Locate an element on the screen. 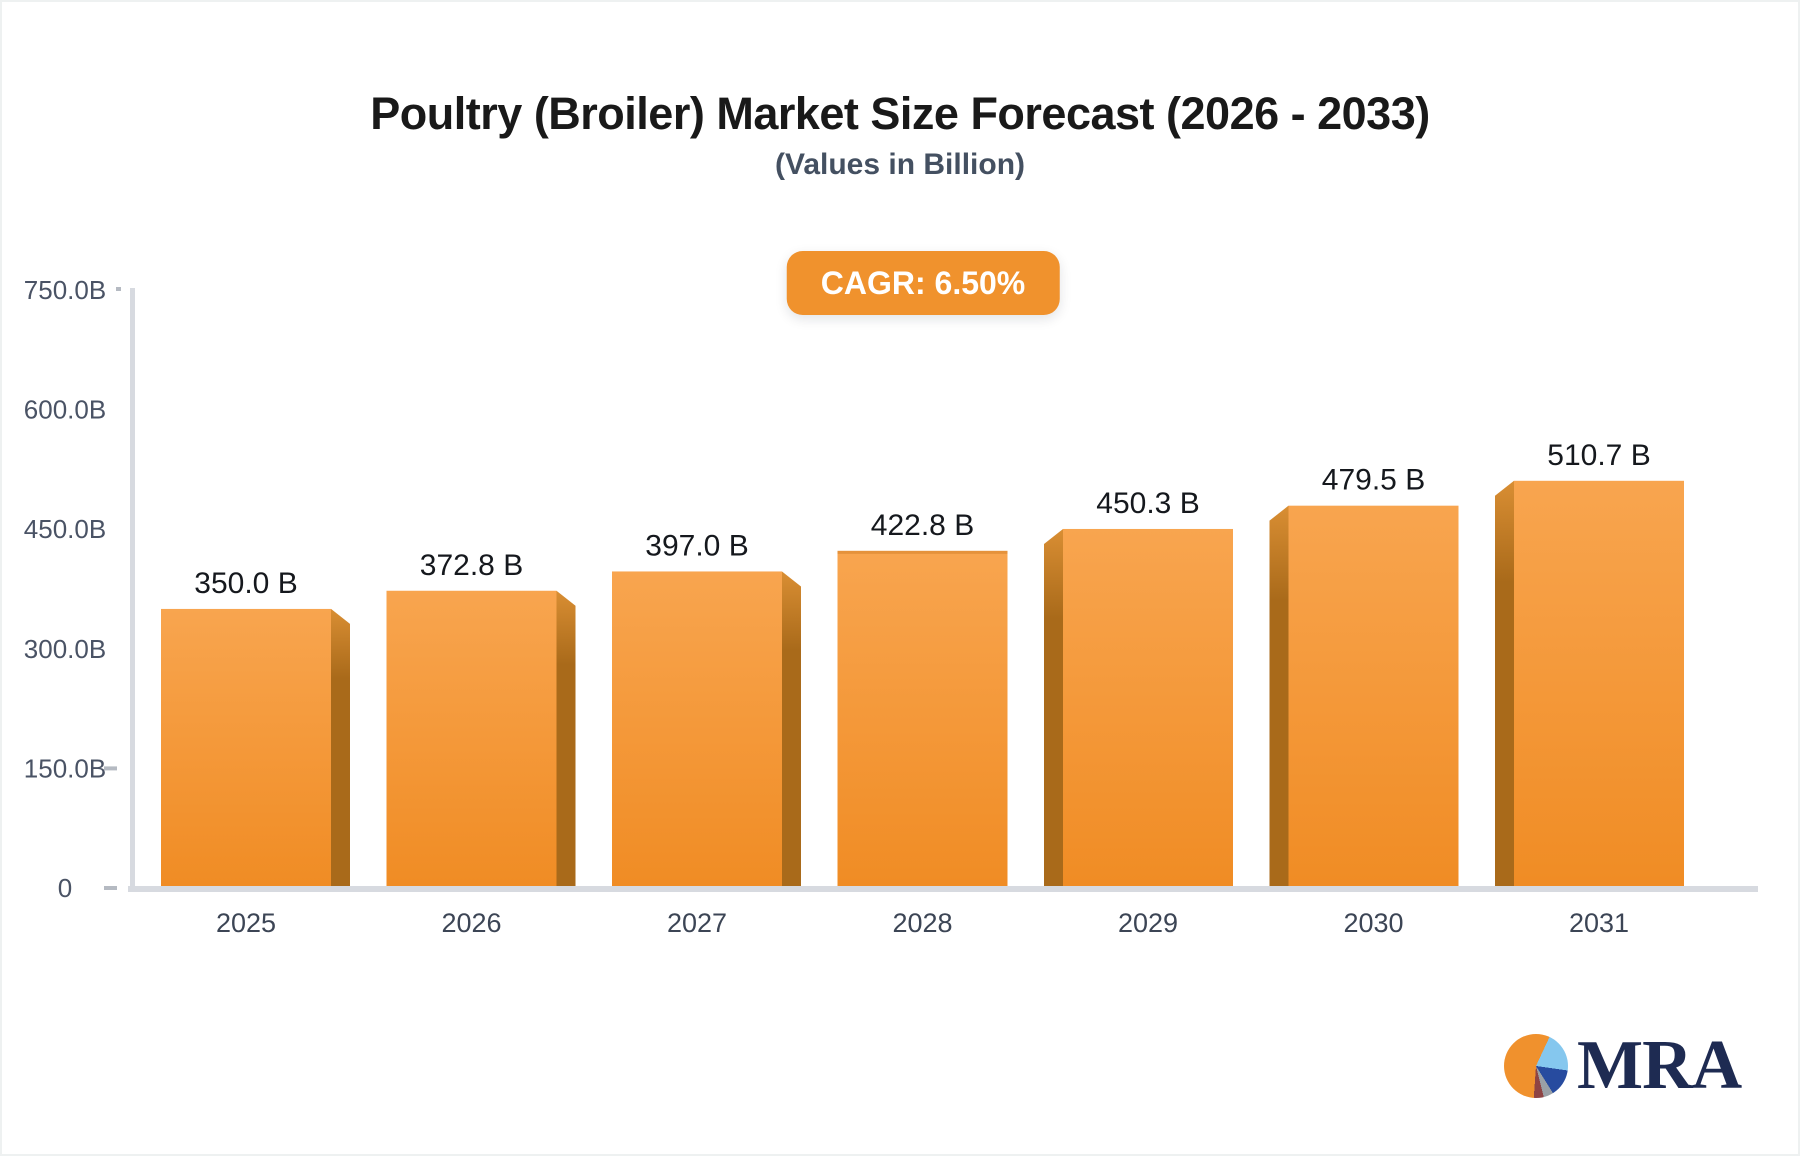  bar-value-label: 422.8 B is located at coordinates (922, 525).